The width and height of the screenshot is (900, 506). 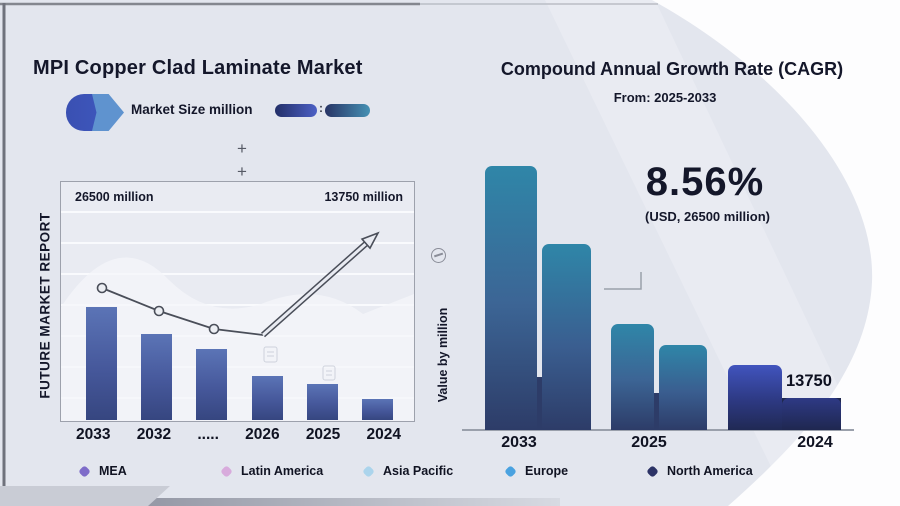 I want to click on cylinder-series-icon, so click(x=95, y=112).